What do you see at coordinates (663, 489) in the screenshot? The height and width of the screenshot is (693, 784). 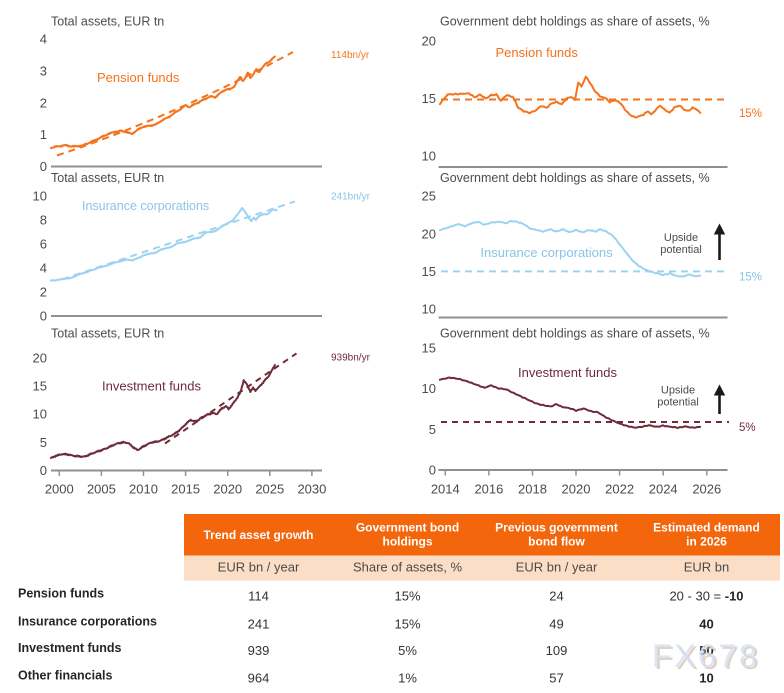 I see `svg-text: 2024` at bounding box center [663, 489].